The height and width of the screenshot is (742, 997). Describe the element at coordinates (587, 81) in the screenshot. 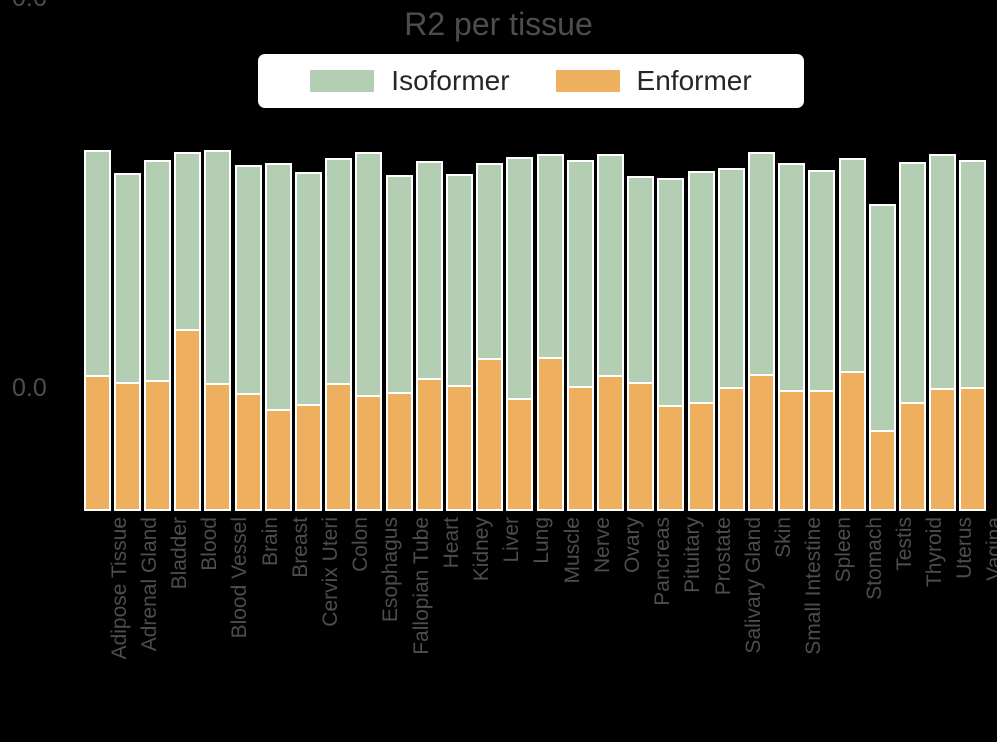

I see `legend-swatch-enformer` at that location.